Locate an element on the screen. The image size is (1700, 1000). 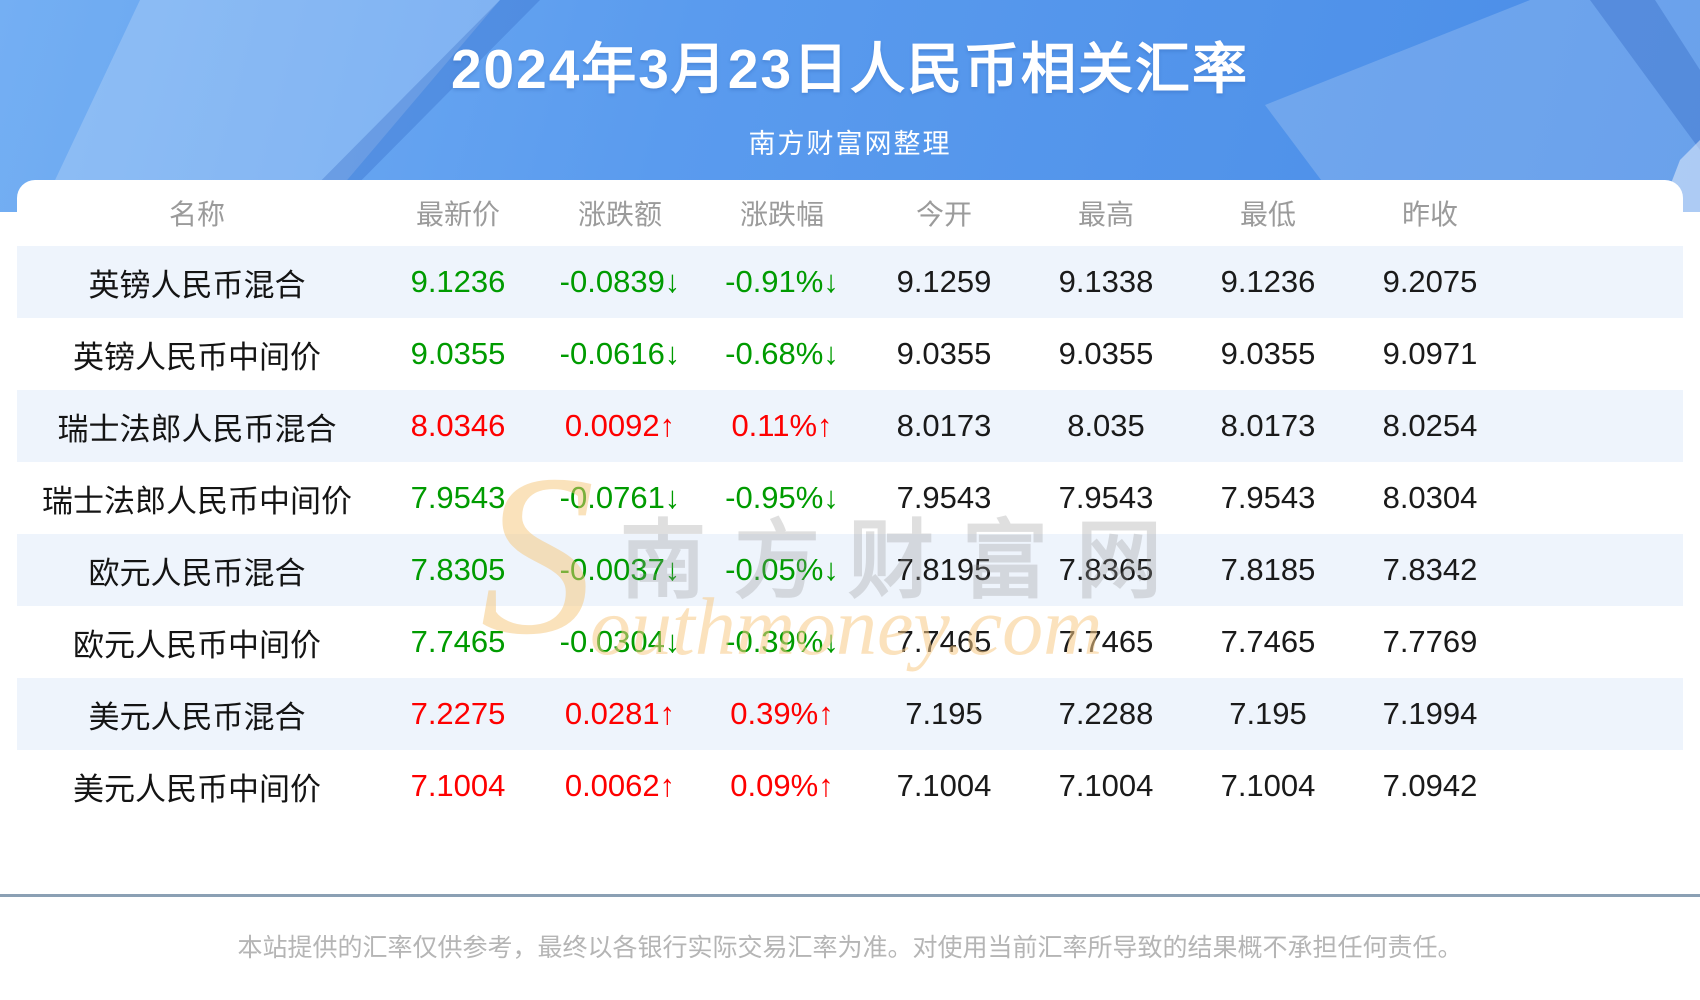
currency-pair-name: 瑞士法郎人民币混合 is located at coordinates (197, 429).